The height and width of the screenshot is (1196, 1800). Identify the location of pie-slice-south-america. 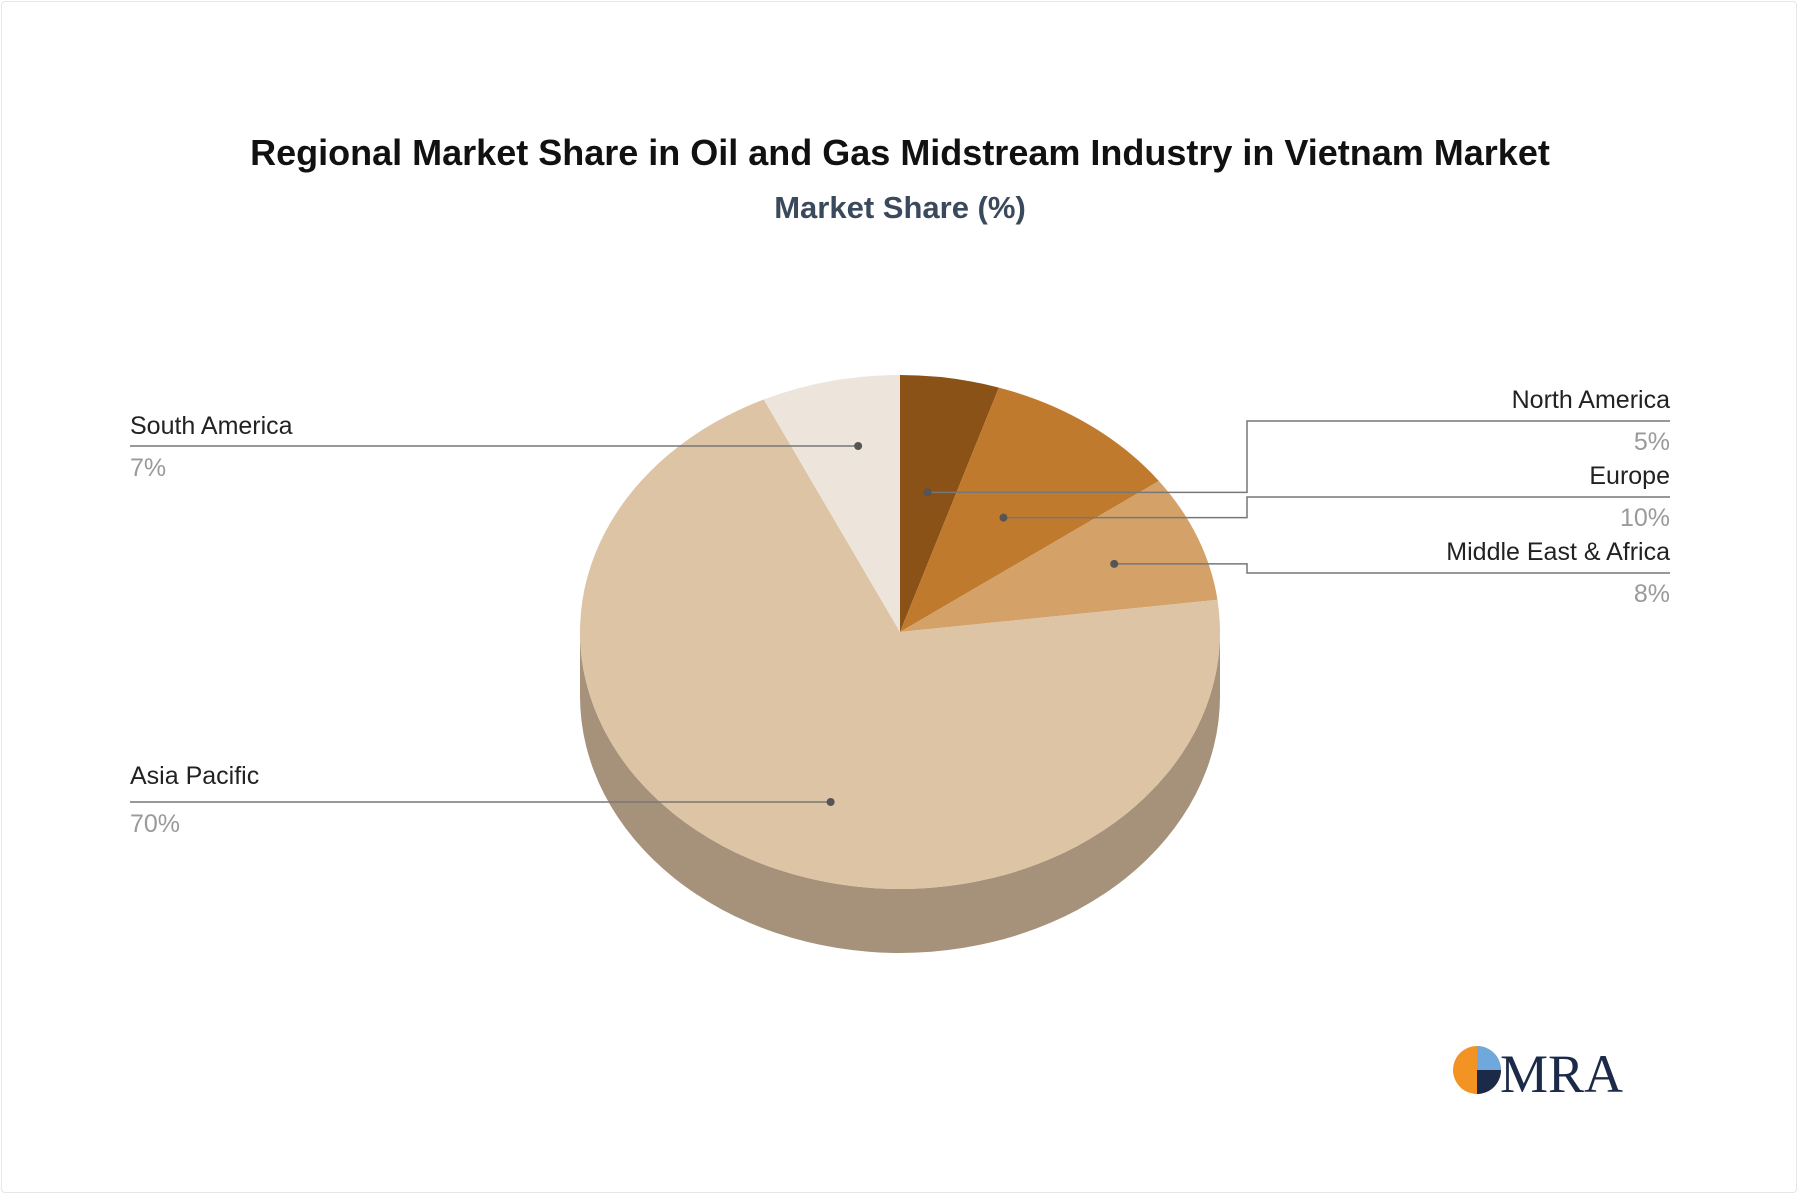
(831, 503).